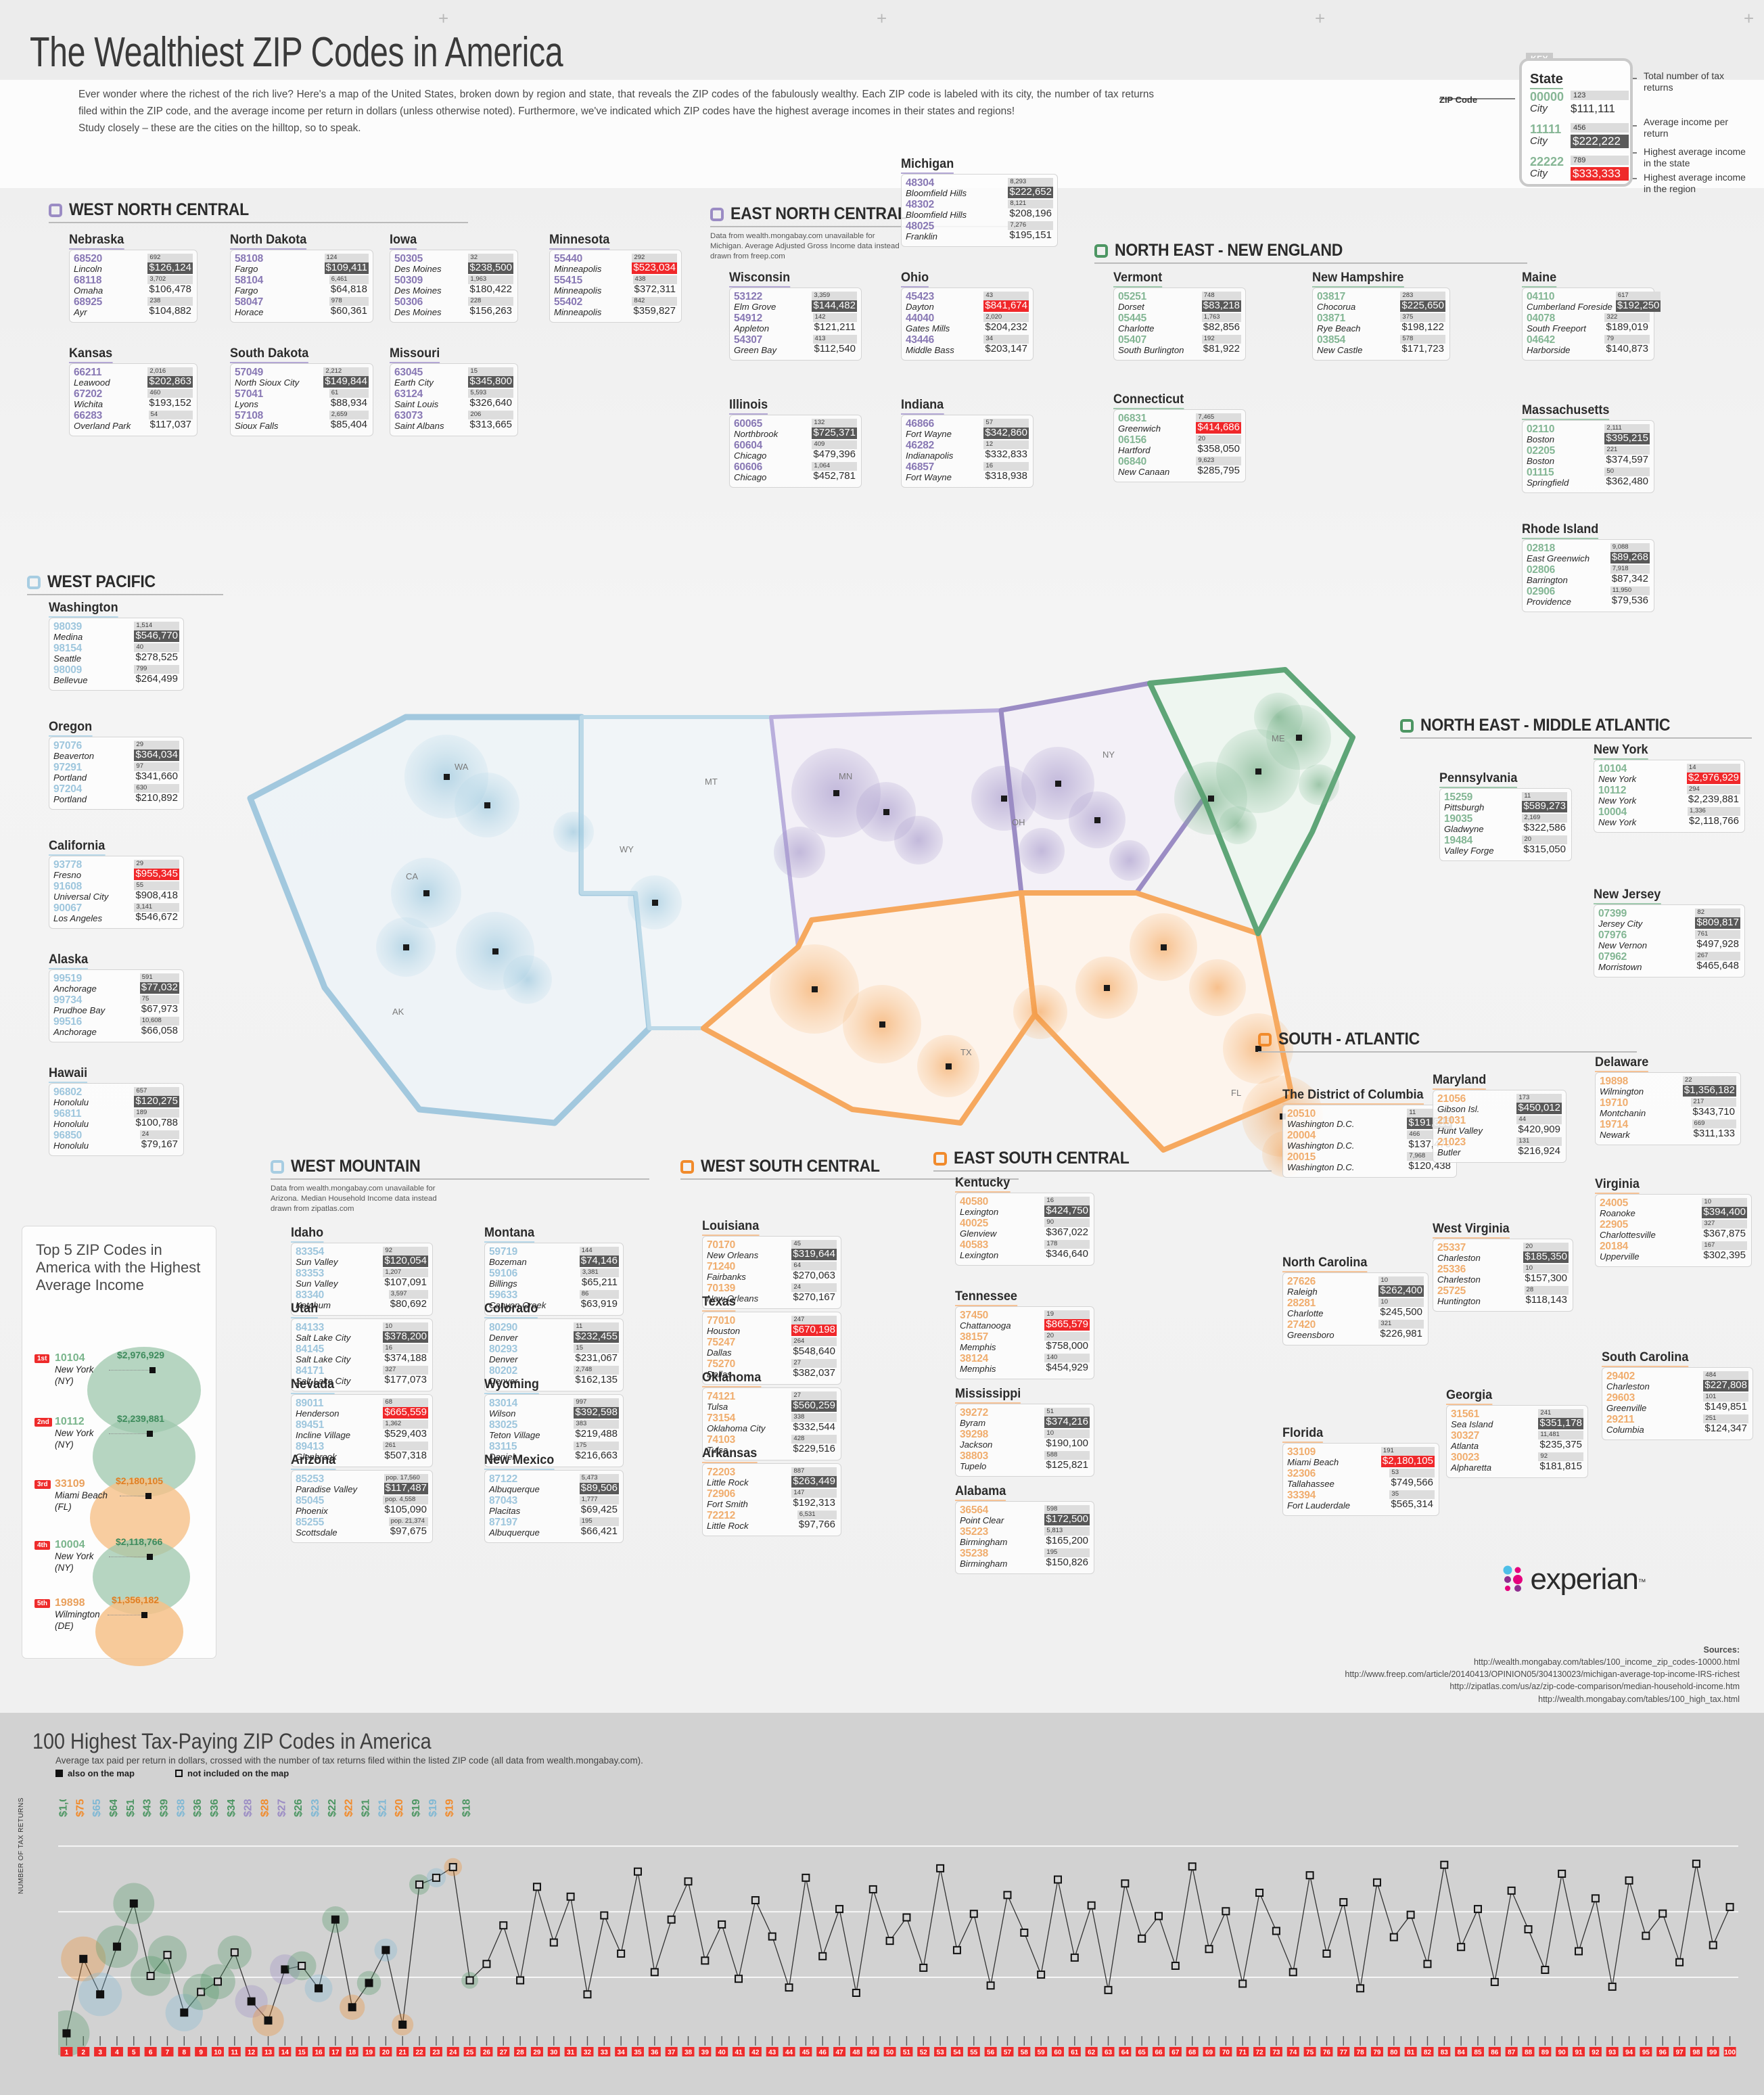 The height and width of the screenshot is (2095, 1764). What do you see at coordinates (1006, 317) in the screenshot?
I see `tax-returns: 2,020` at bounding box center [1006, 317].